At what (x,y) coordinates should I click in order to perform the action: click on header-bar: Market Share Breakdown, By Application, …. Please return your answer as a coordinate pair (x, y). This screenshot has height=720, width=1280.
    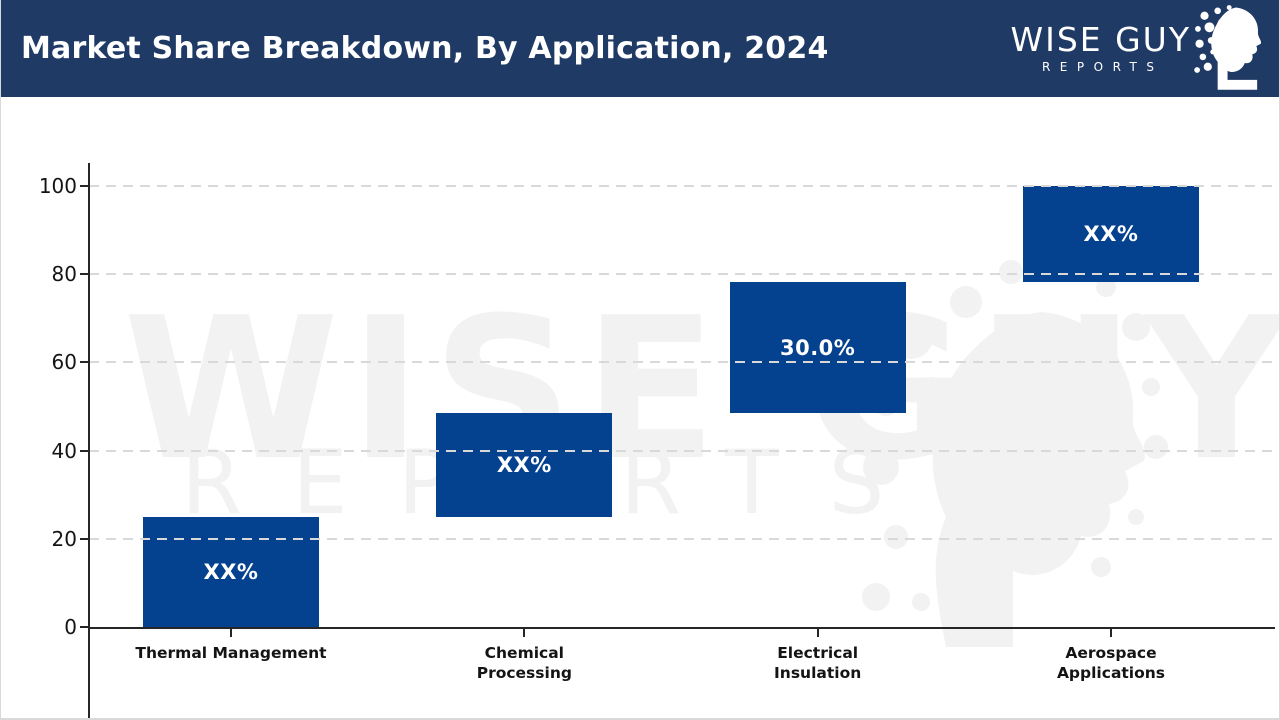
    Looking at the image, I should click on (640, 48).